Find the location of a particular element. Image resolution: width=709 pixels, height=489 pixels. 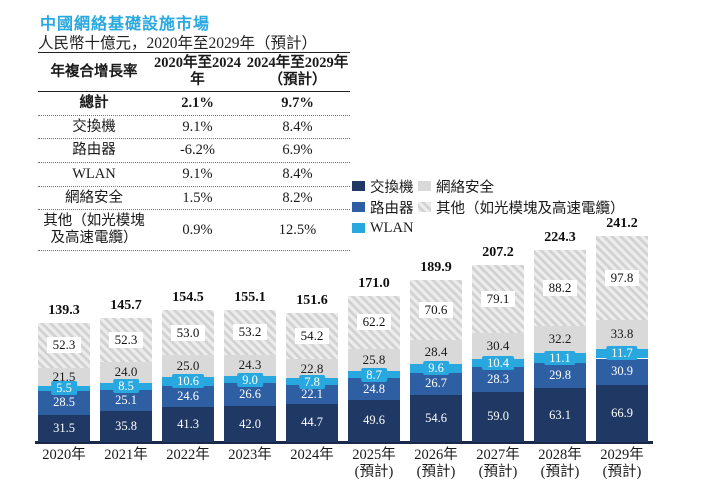

segment-value-label: 22.1 is located at coordinates (312, 393).